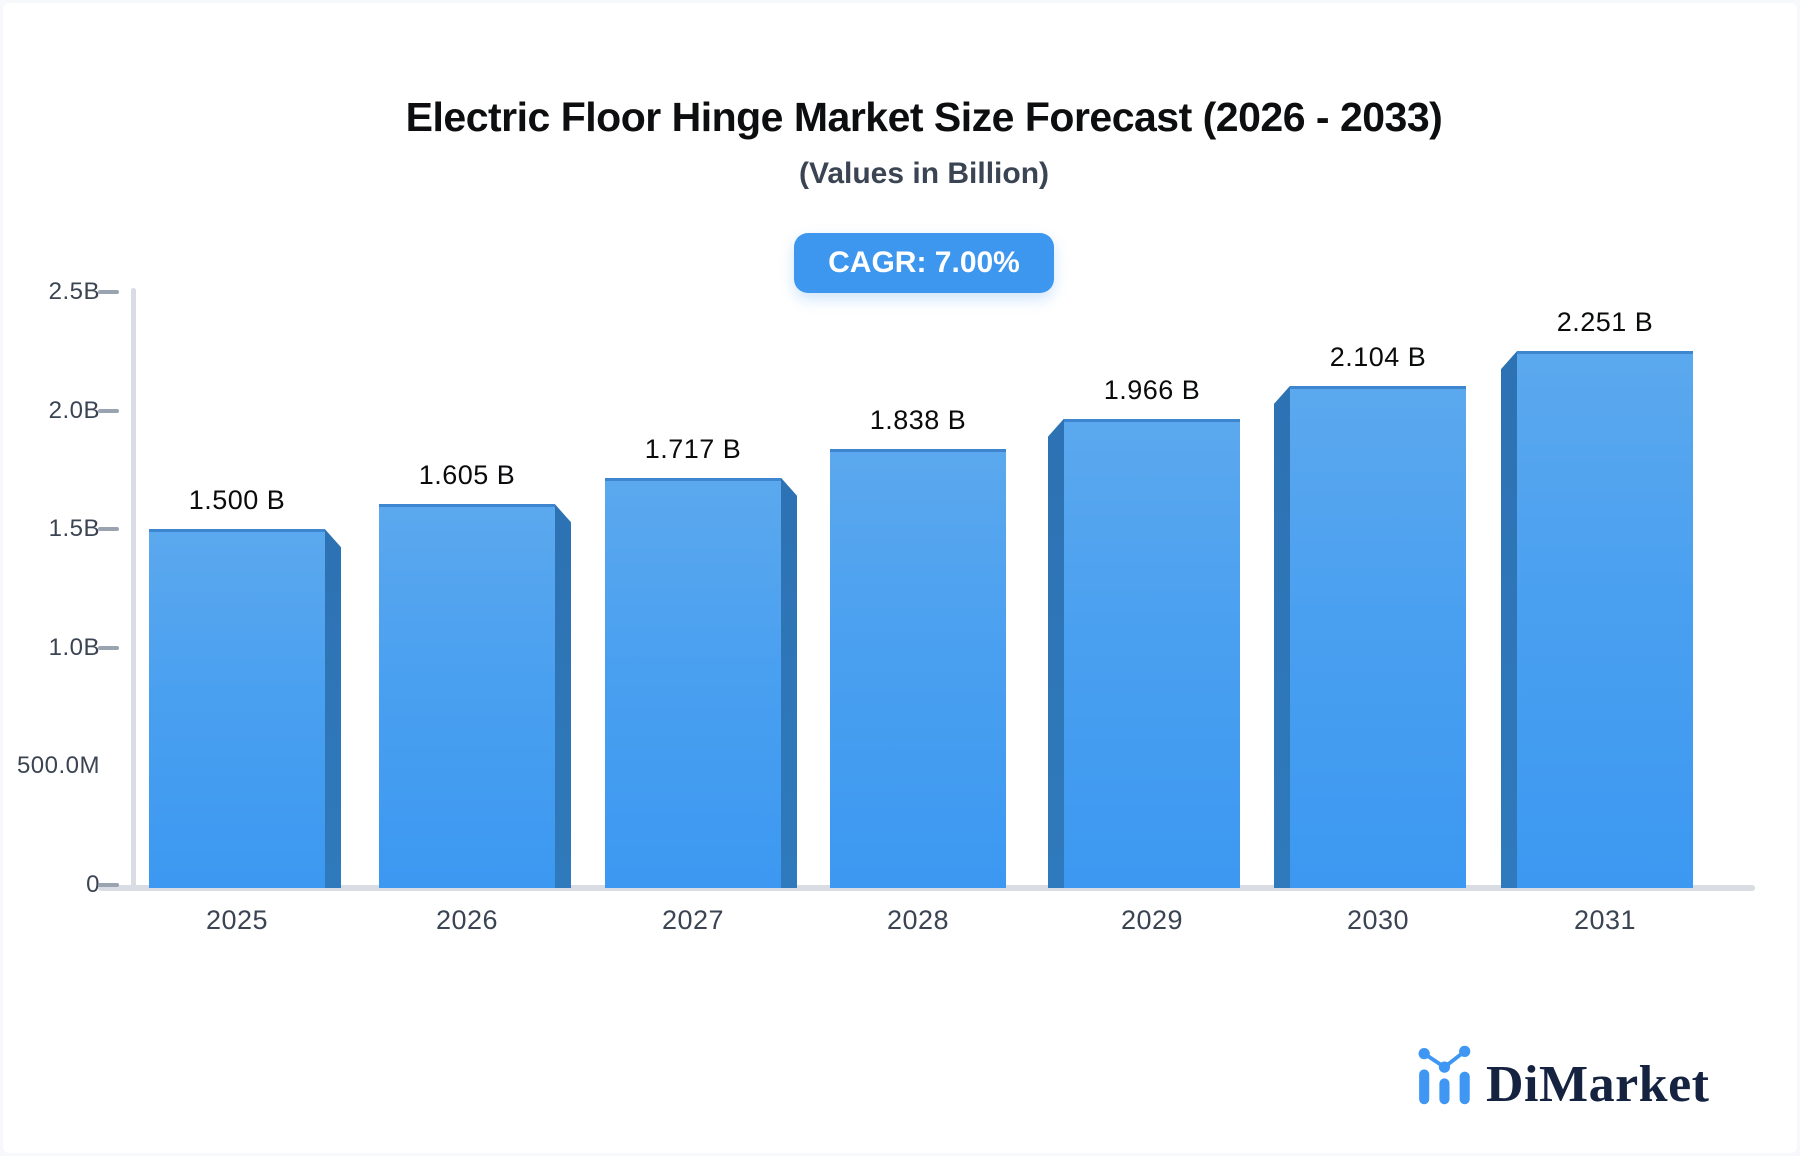 Image resolution: width=1800 pixels, height=1156 pixels. I want to click on x-axis-label-2029: 2029, so click(1152, 920).